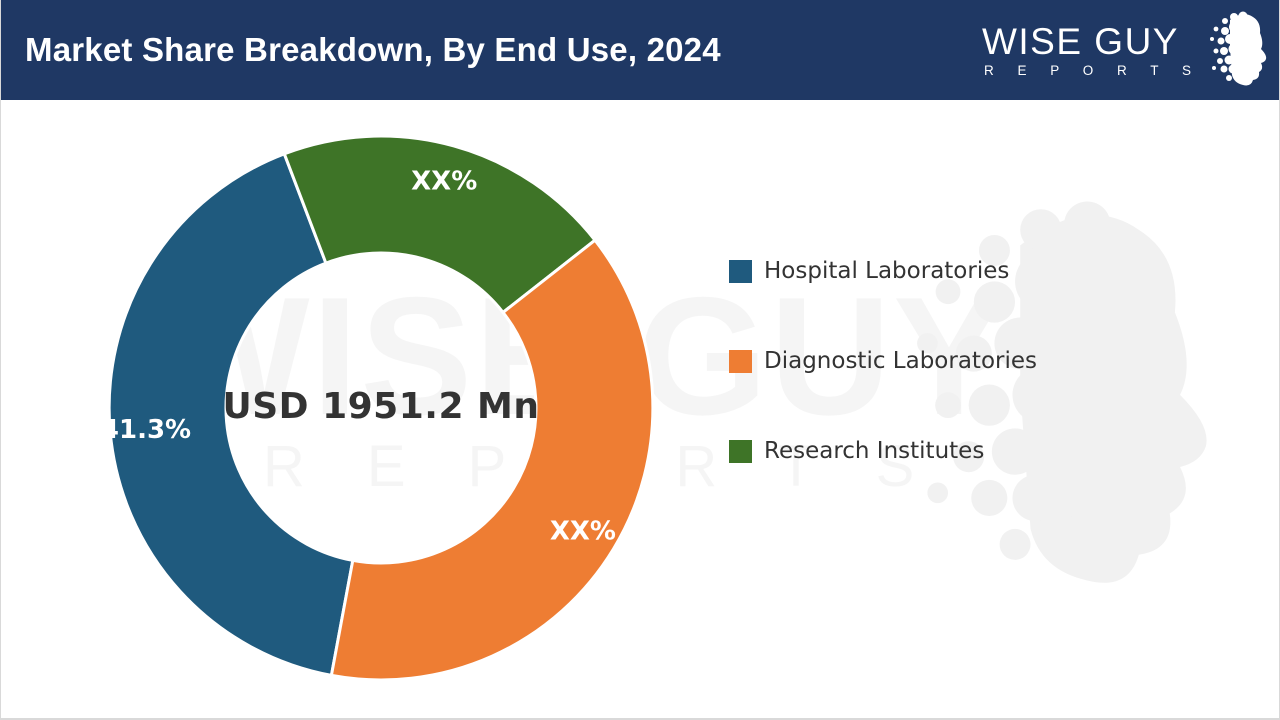 This screenshot has width=1280, height=720. What do you see at coordinates (1238, 48) in the screenshot?
I see `face-profile-icon` at bounding box center [1238, 48].